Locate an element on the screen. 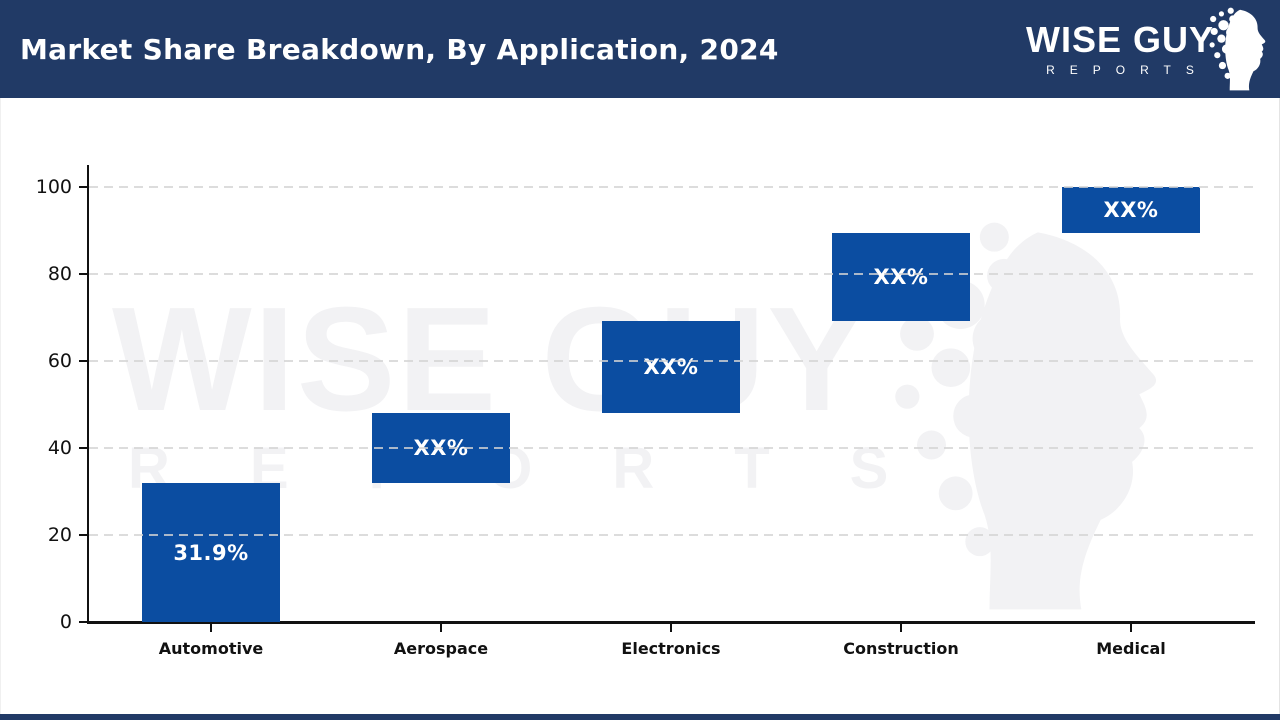 This screenshot has width=1280, height=720. bar-medical: XX% is located at coordinates (1131, 210).